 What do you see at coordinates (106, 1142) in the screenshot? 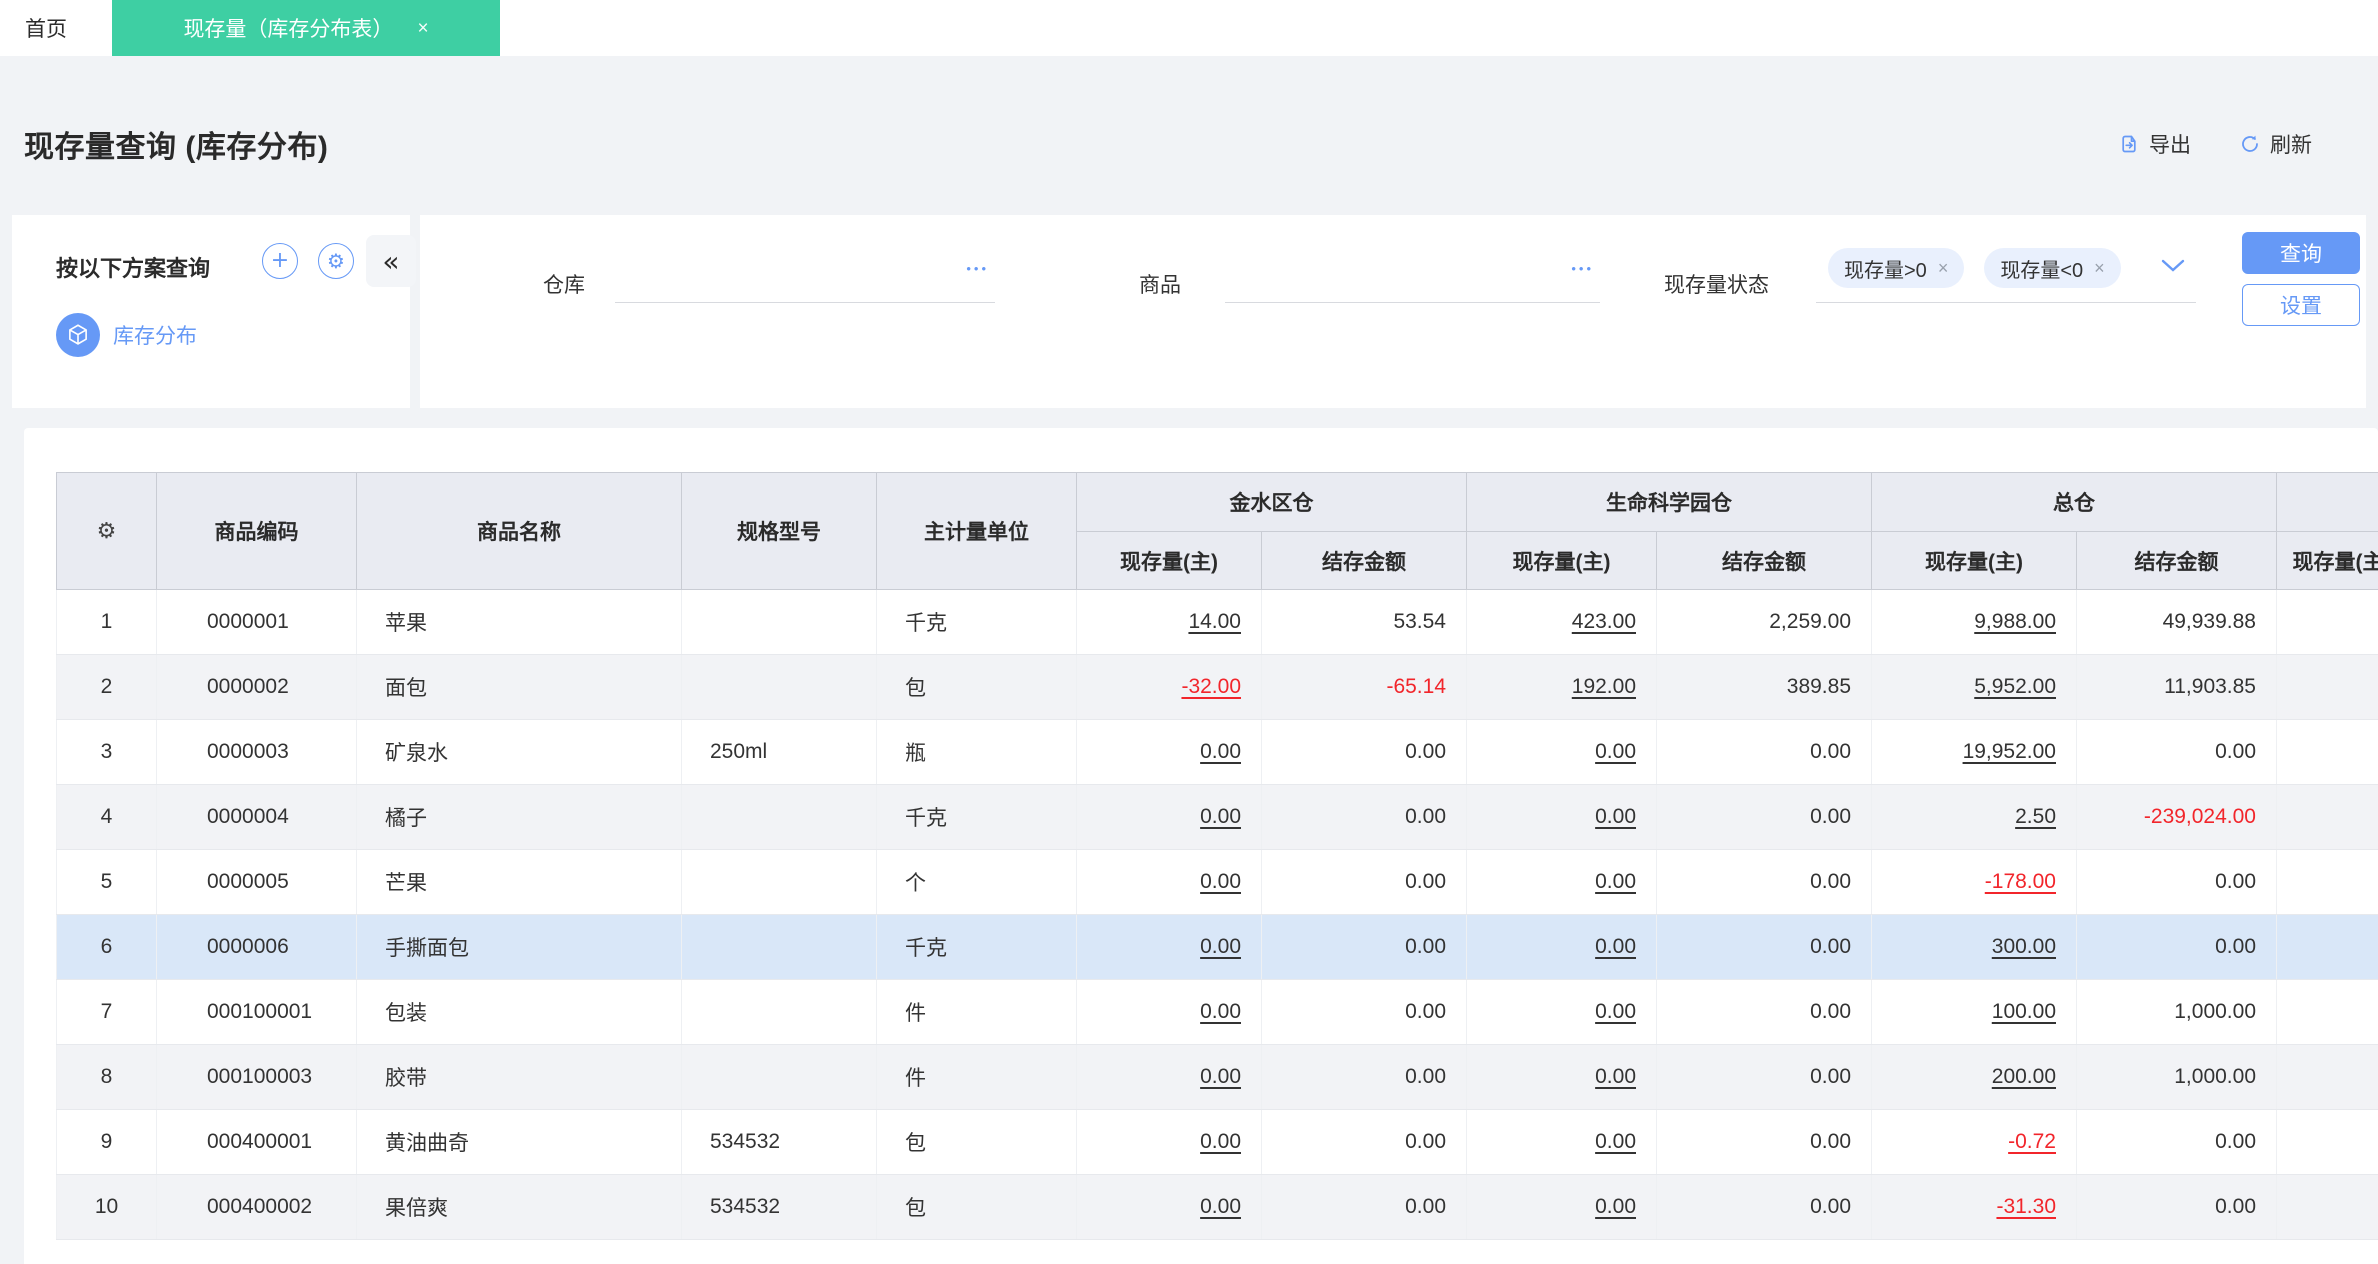
I see `row-index: 9` at bounding box center [106, 1142].